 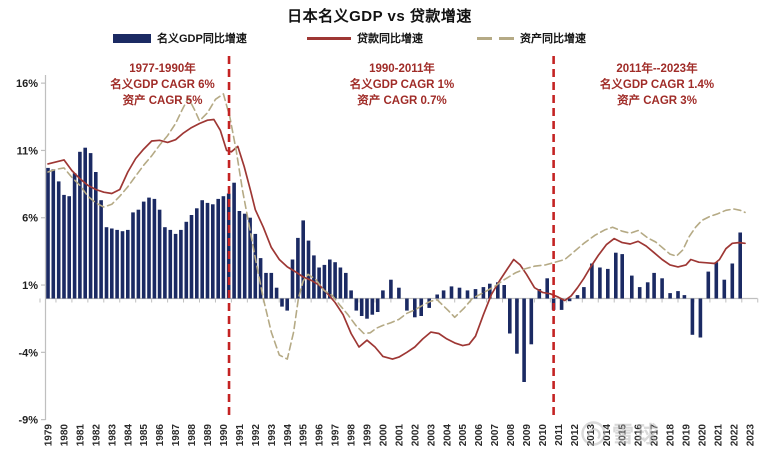 What do you see at coordinates (368, 435) in the screenshot?
I see `svg-text: 1999` at bounding box center [368, 435].